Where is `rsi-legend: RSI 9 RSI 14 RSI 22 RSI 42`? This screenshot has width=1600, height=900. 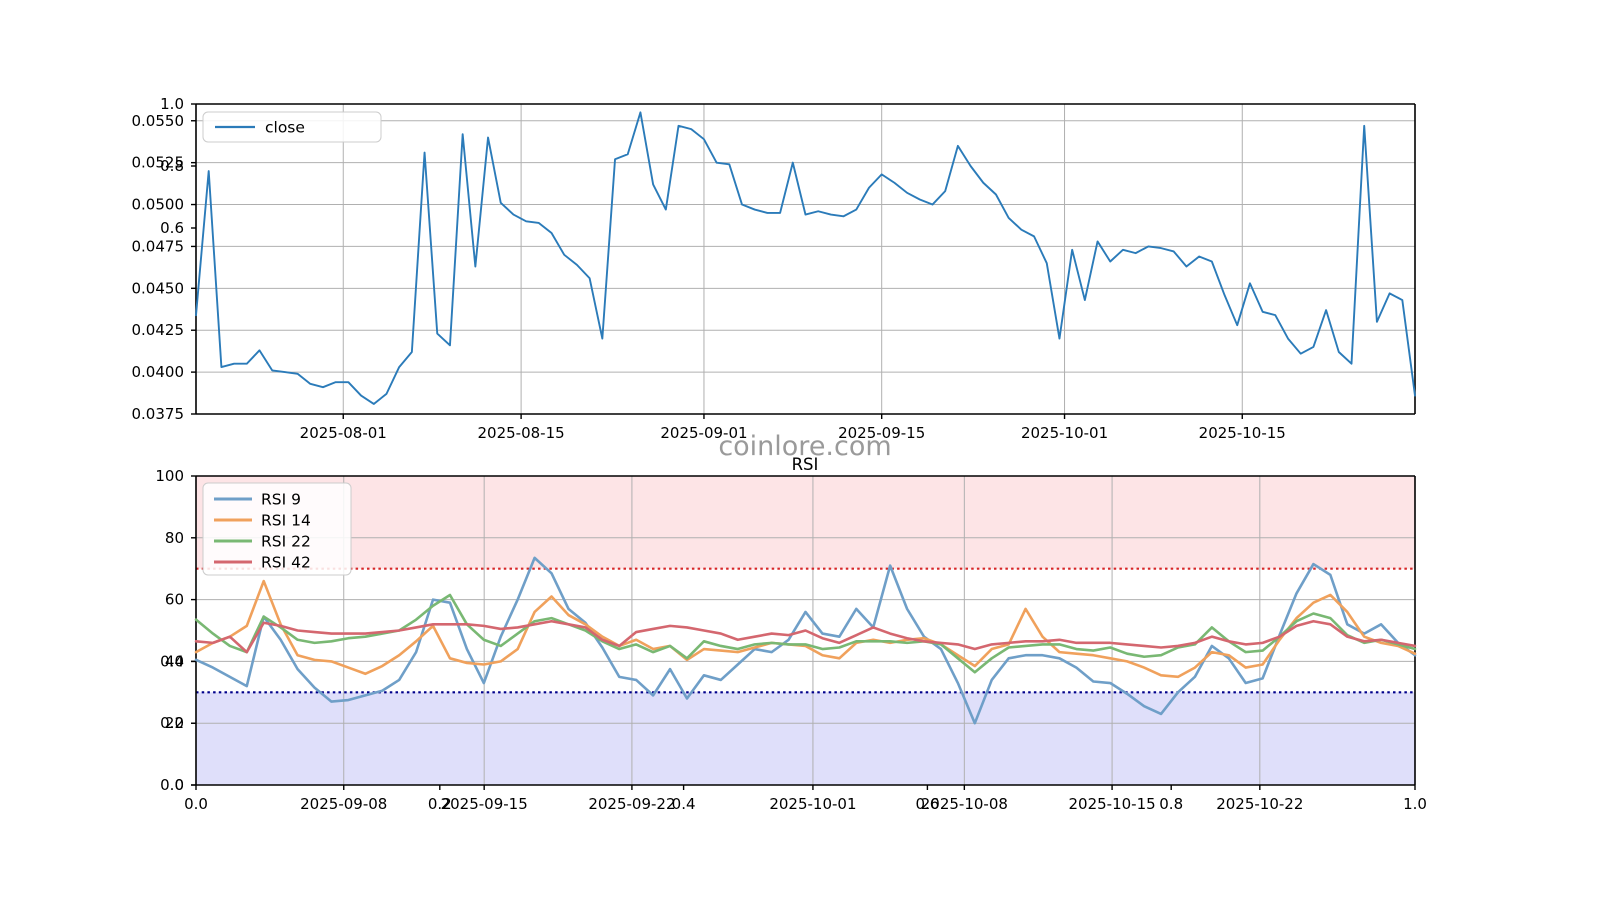
rsi-legend: RSI 9 RSI 14 RSI 22 RSI 42 is located at coordinates (277, 529).